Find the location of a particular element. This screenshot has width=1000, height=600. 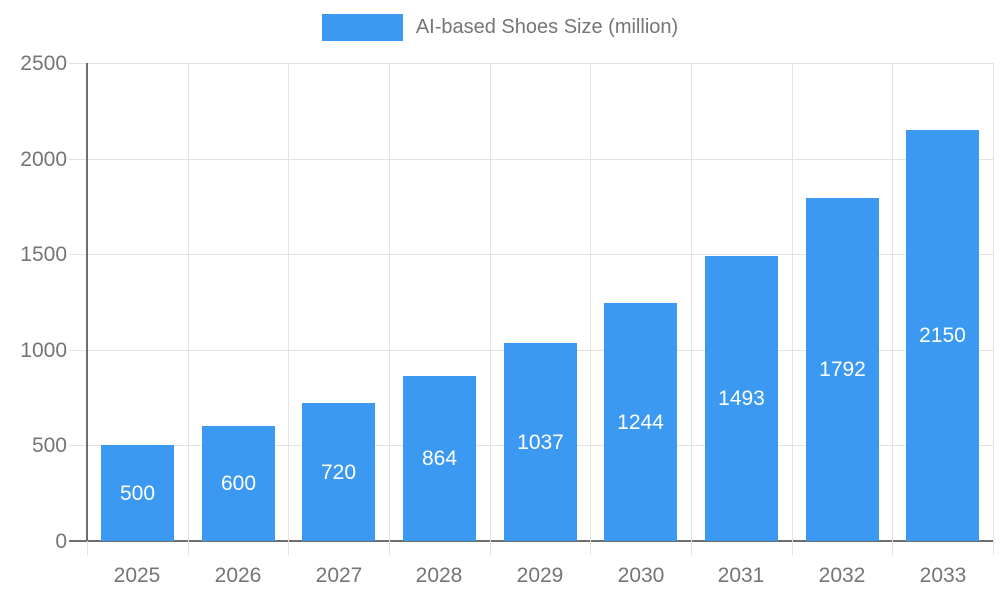

y-tick-label: 0 is located at coordinates (61, 541).